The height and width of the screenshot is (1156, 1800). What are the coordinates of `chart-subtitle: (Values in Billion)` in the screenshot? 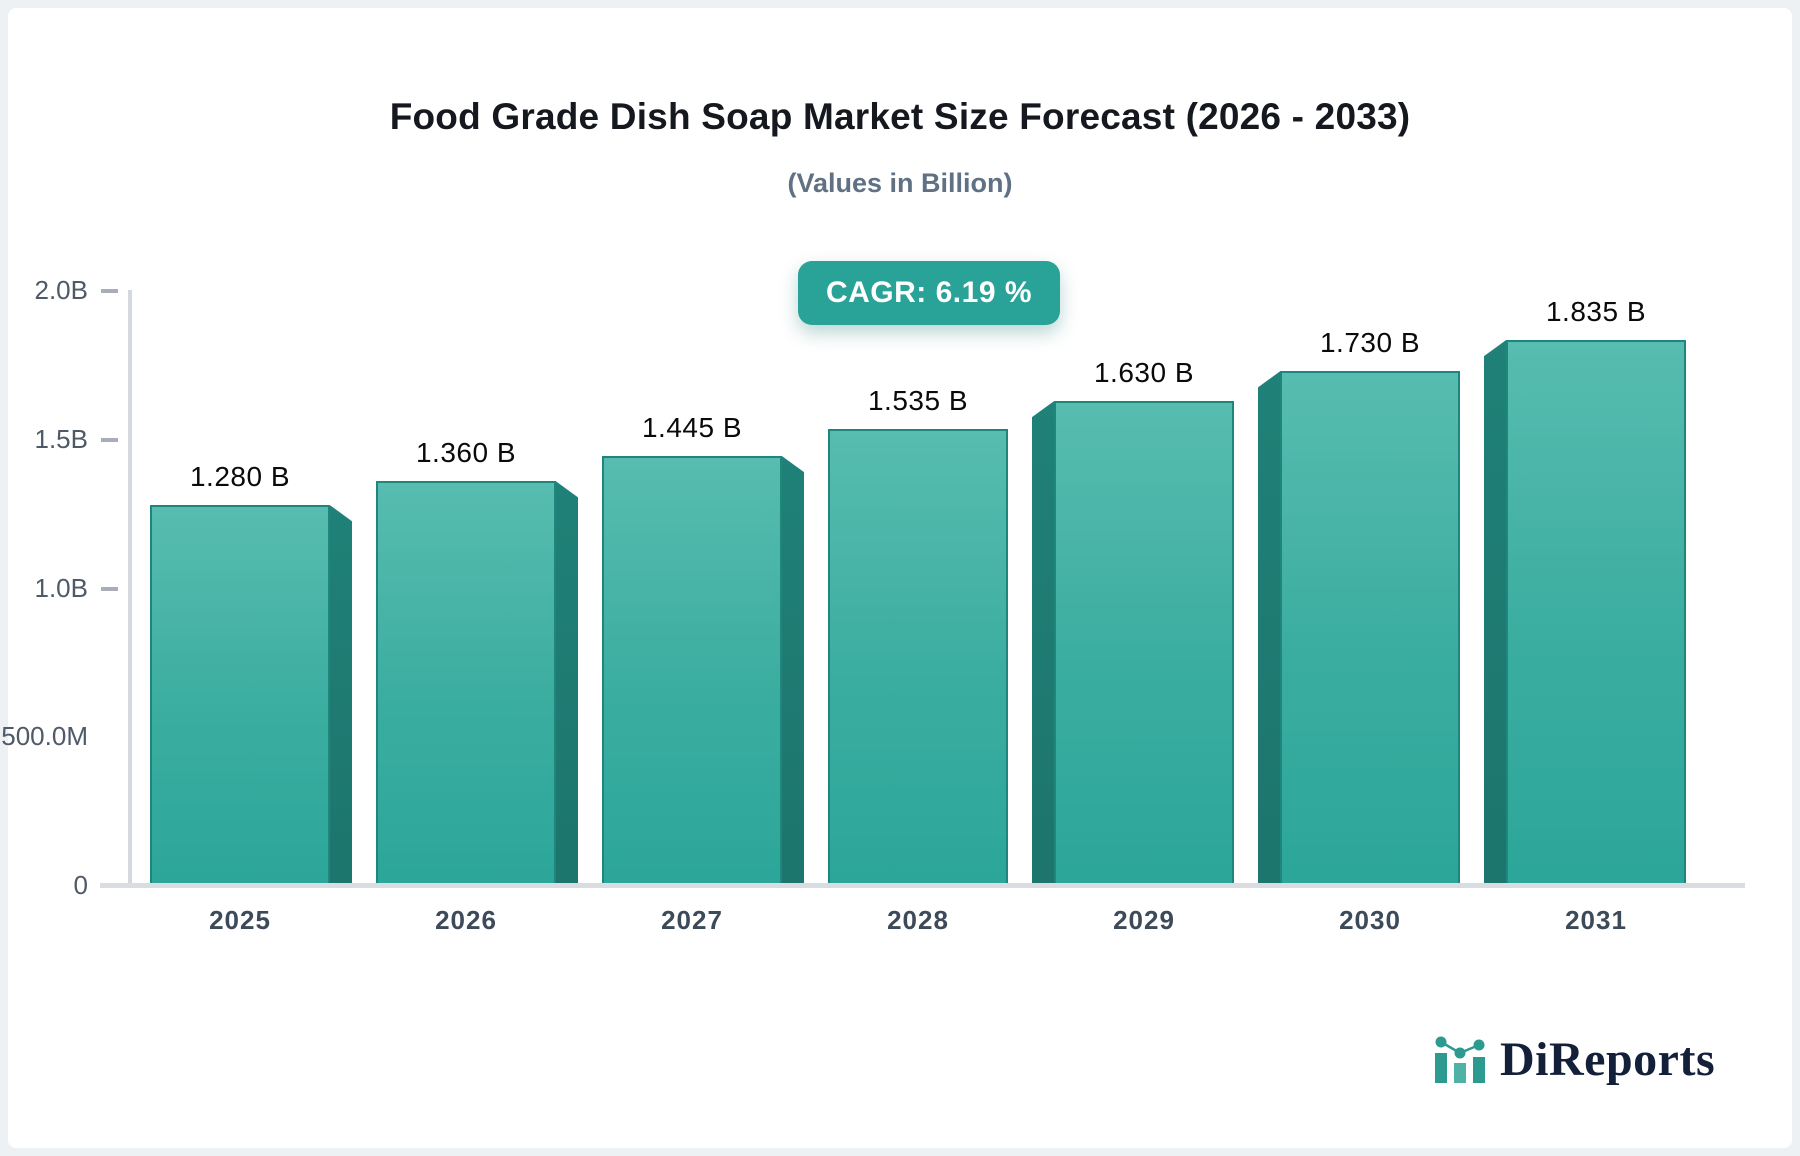 It's located at (900, 183).